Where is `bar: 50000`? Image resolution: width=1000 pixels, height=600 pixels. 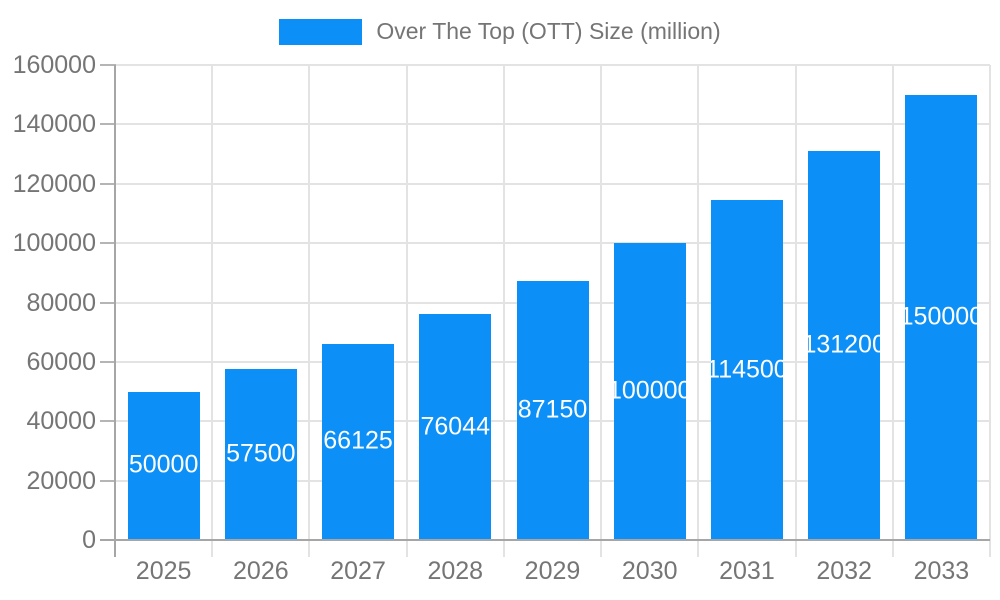 bar: 50000 is located at coordinates (163, 465).